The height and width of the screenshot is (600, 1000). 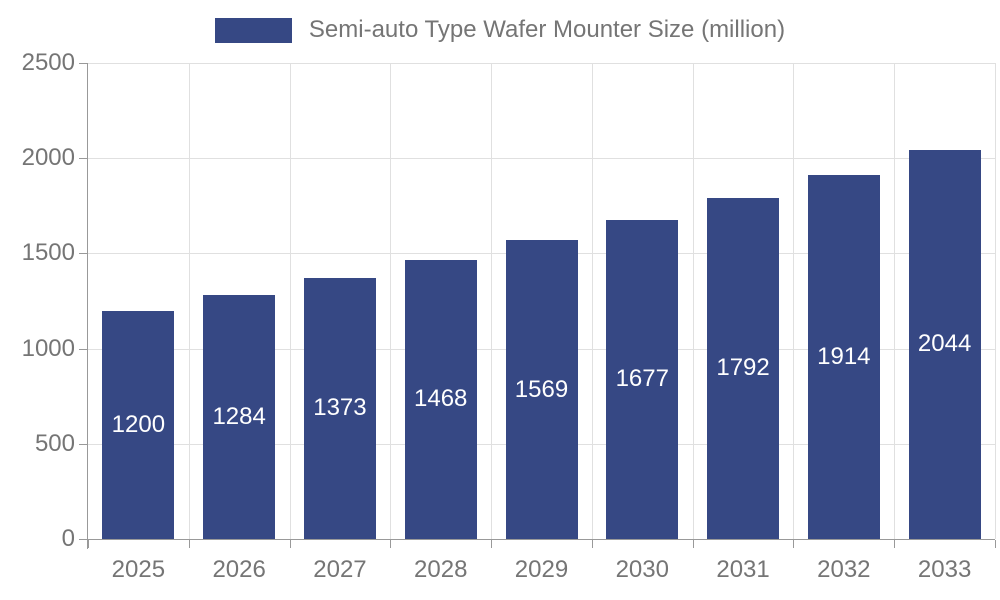 I want to click on x-axis-category-label: 2033, so click(x=944, y=569).